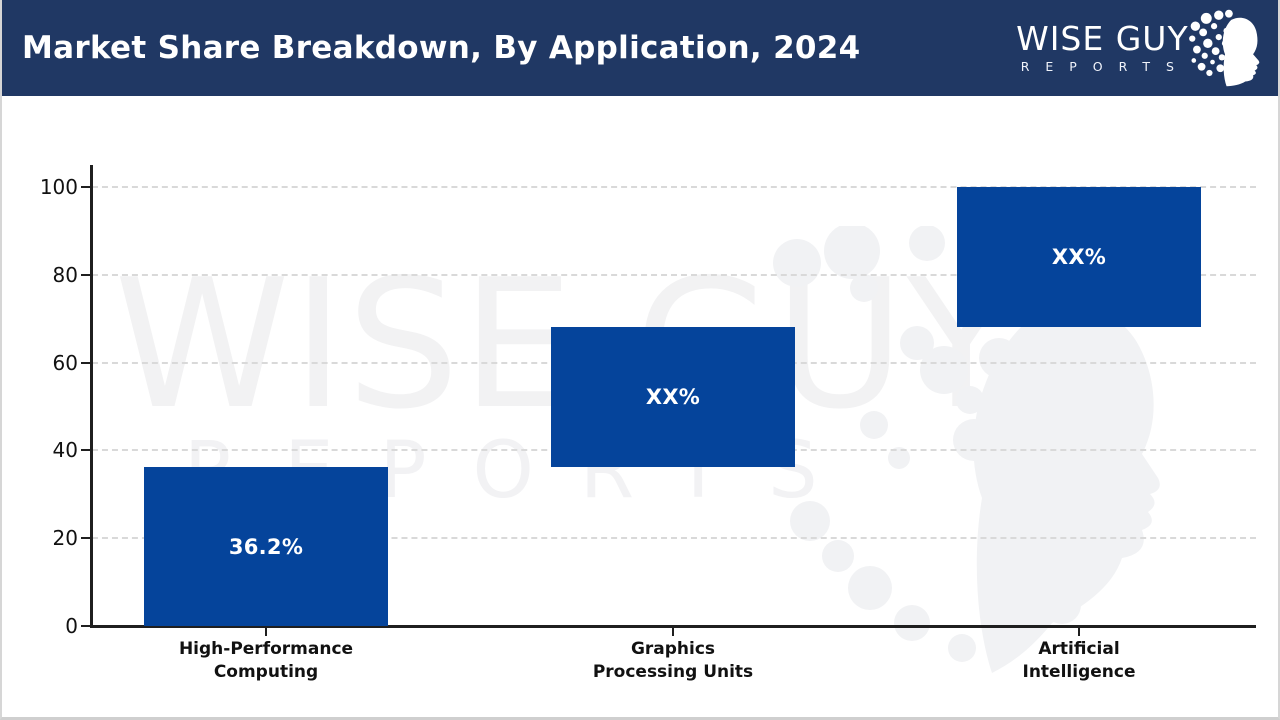 This screenshot has width=1280, height=720. Describe the element at coordinates (1224, 48) in the screenshot. I see `logo-face-icon` at that location.